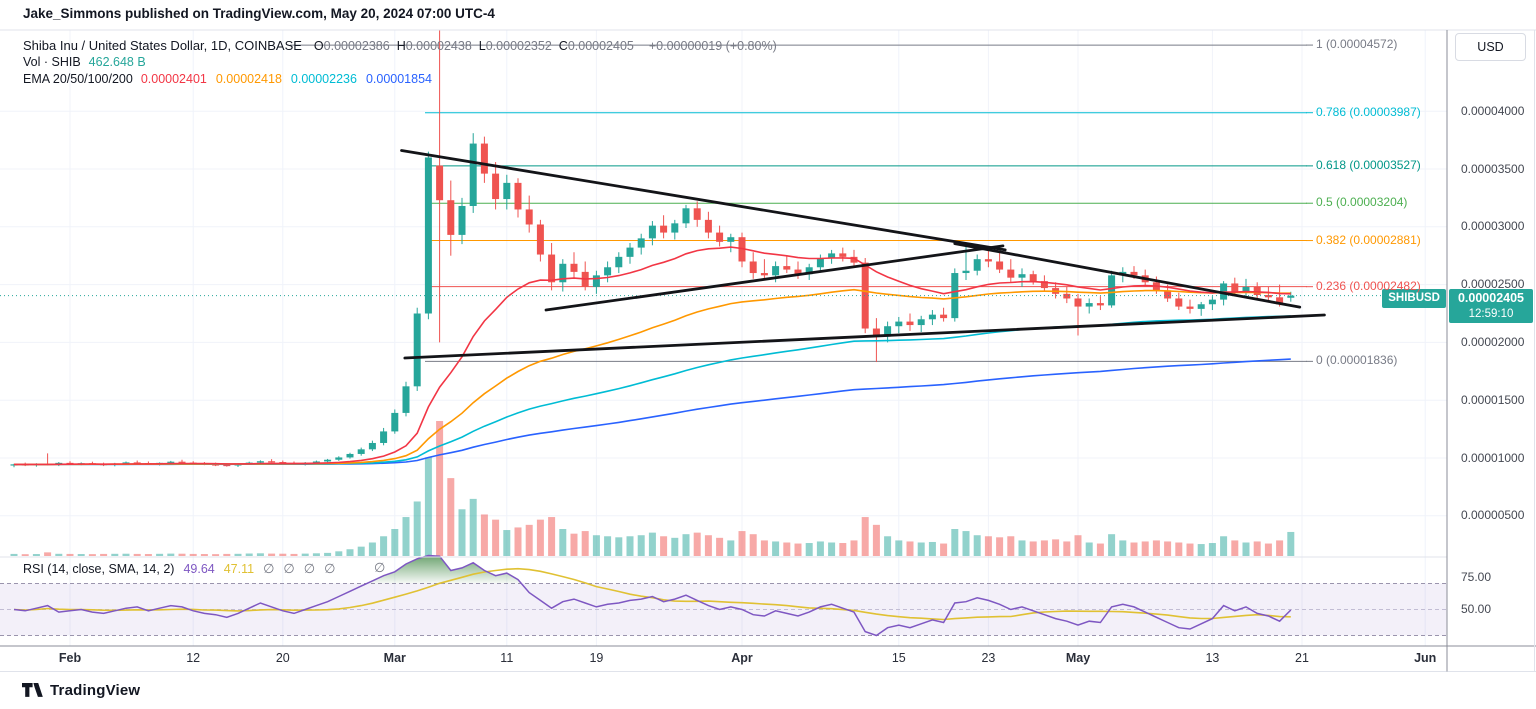  Describe the element at coordinates (1493, 110) in the screenshot. I see `price-tick-label: 0.00004000` at that location.